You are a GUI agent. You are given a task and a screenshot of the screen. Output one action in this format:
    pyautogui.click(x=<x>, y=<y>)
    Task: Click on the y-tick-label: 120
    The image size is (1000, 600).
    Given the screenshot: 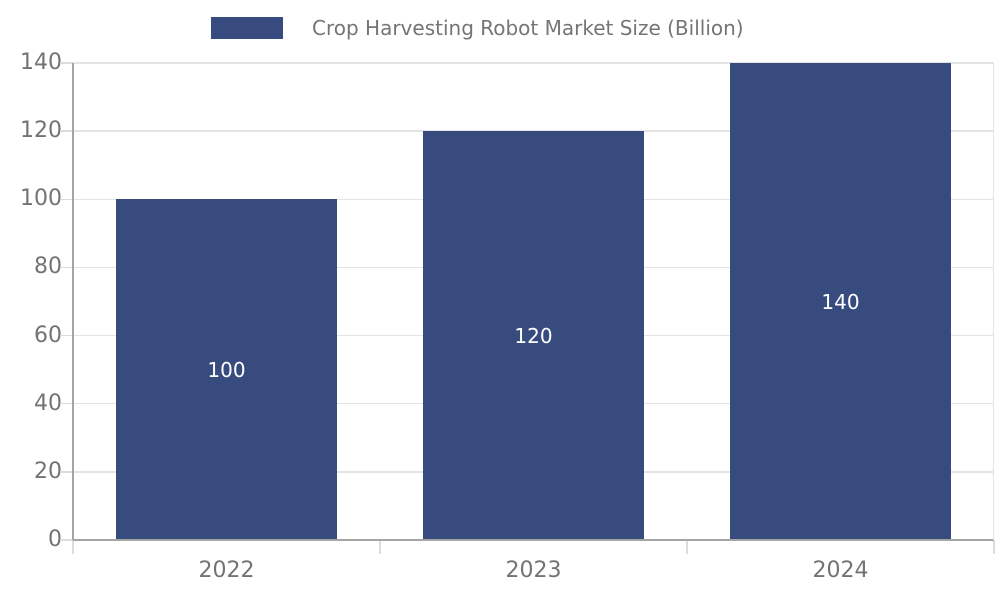 What is the action you would take?
    pyautogui.click(x=41, y=131)
    